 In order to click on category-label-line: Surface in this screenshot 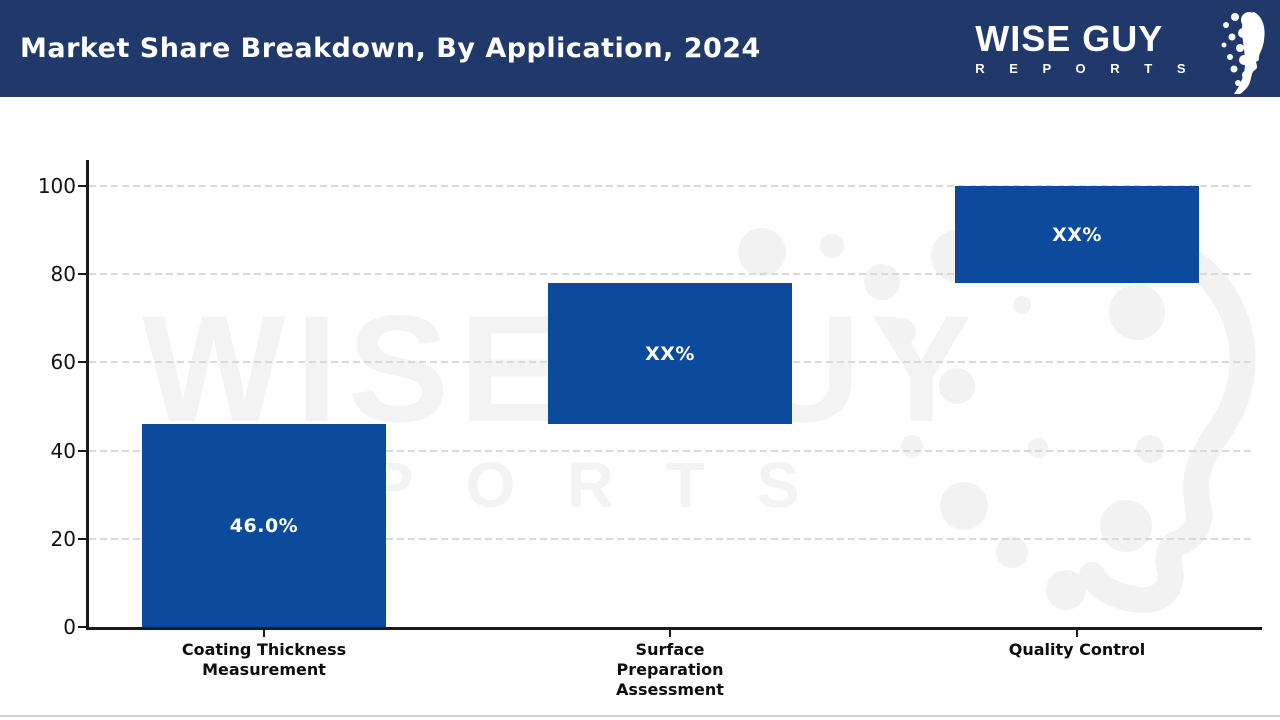, I will do `click(670, 649)`.